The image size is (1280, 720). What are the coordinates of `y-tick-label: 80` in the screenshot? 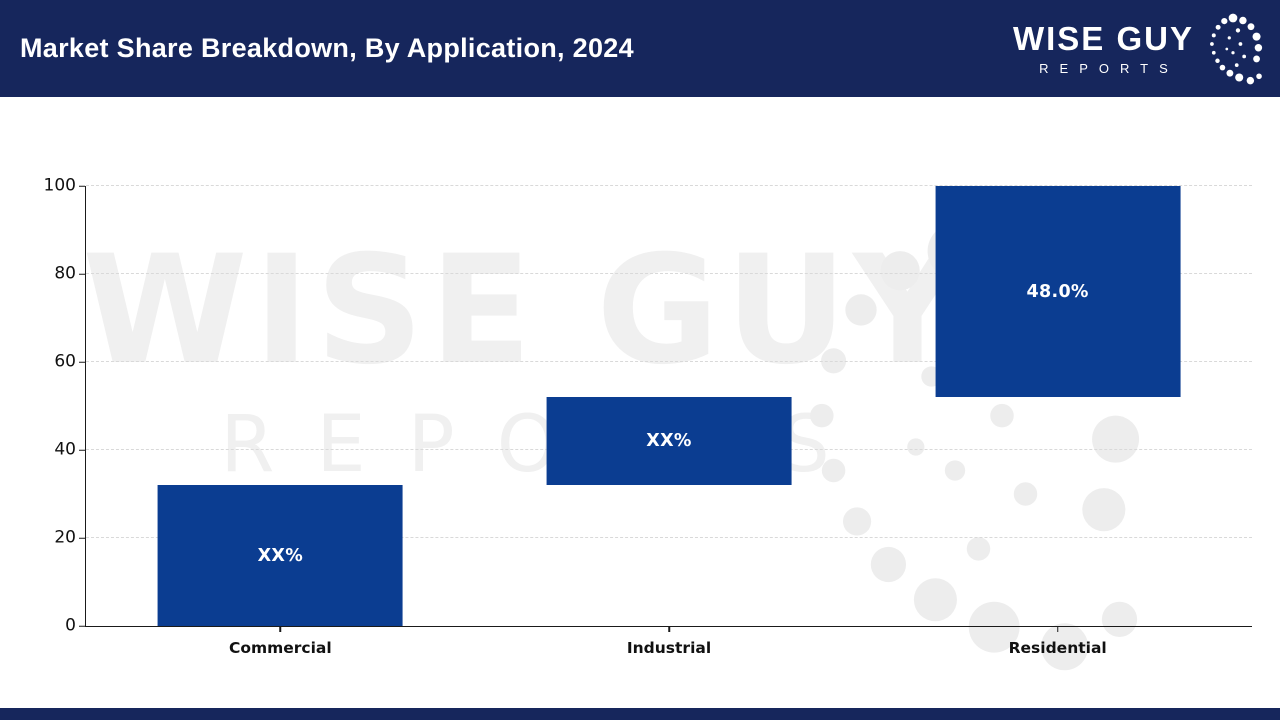 It's located at (65, 273).